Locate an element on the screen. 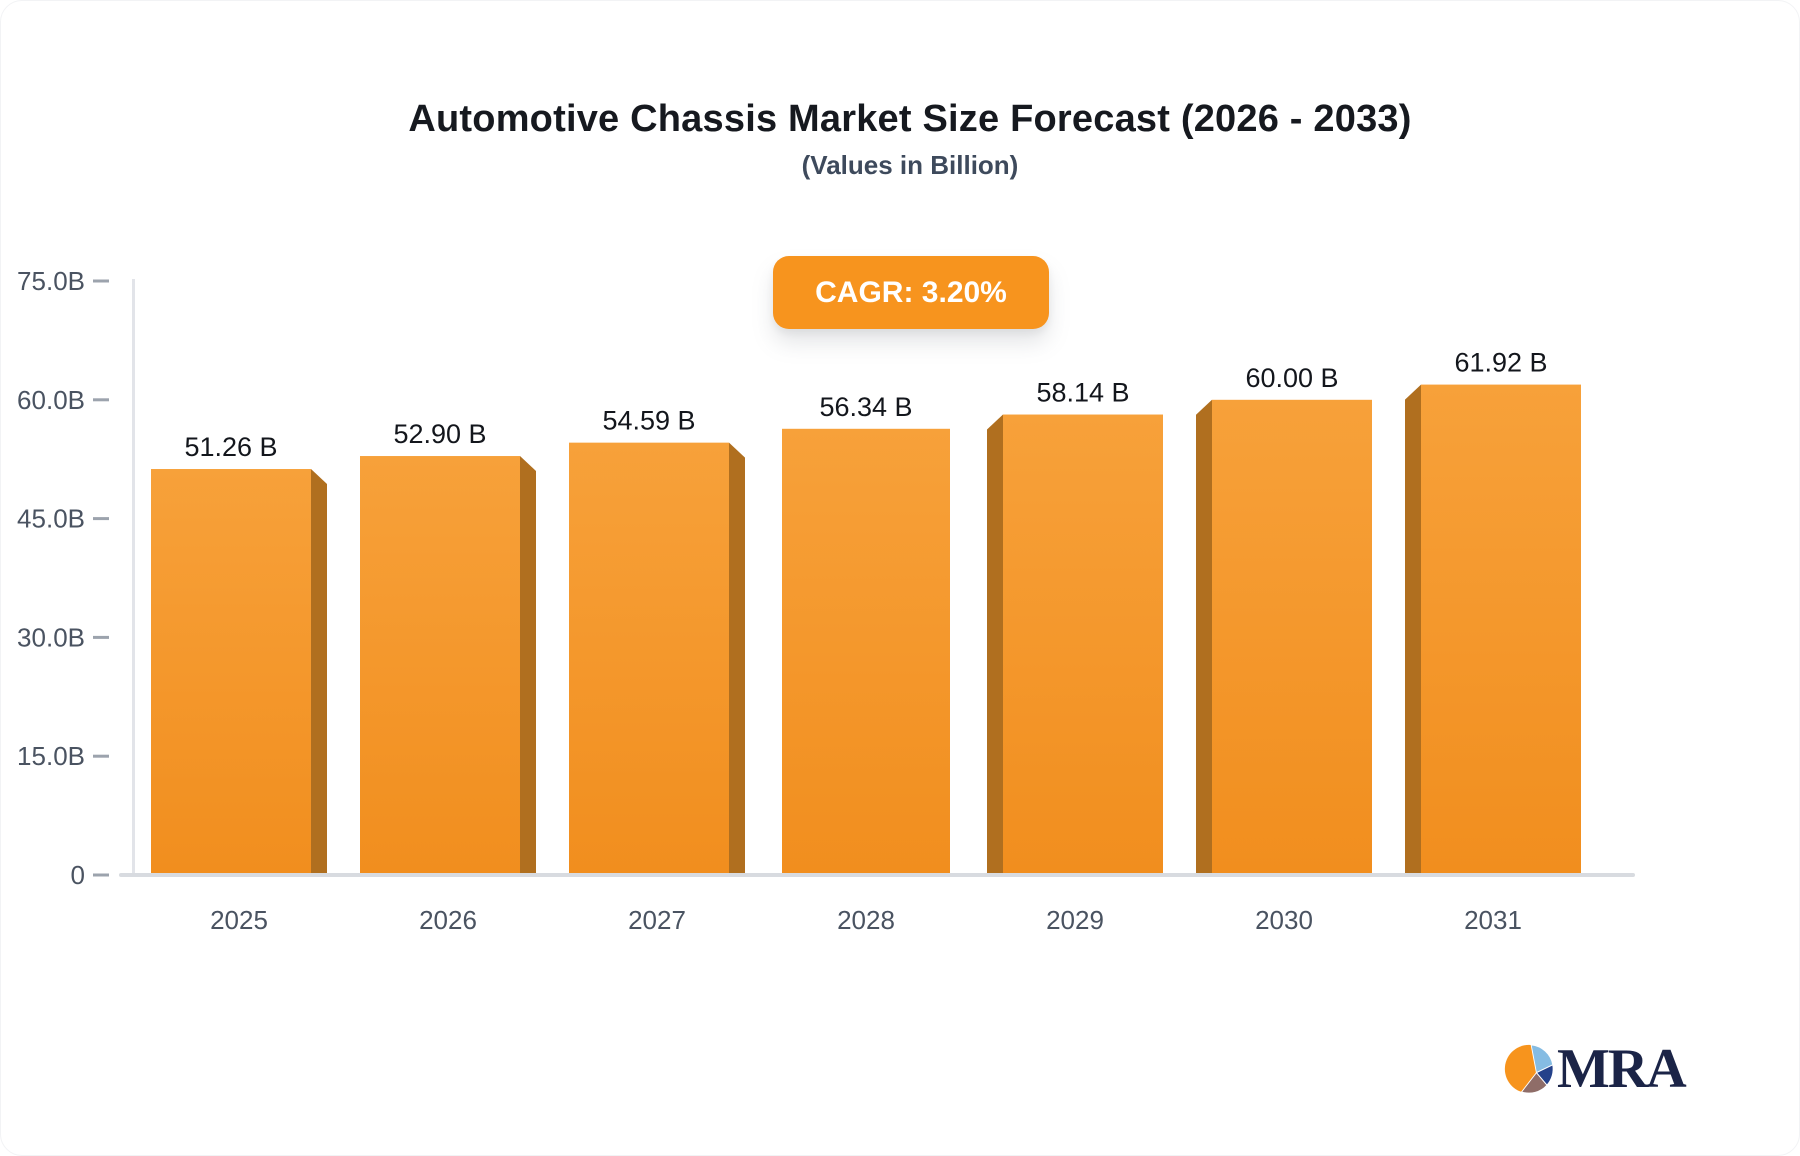  pie-slice-mauve is located at coordinates (1534, 1082).